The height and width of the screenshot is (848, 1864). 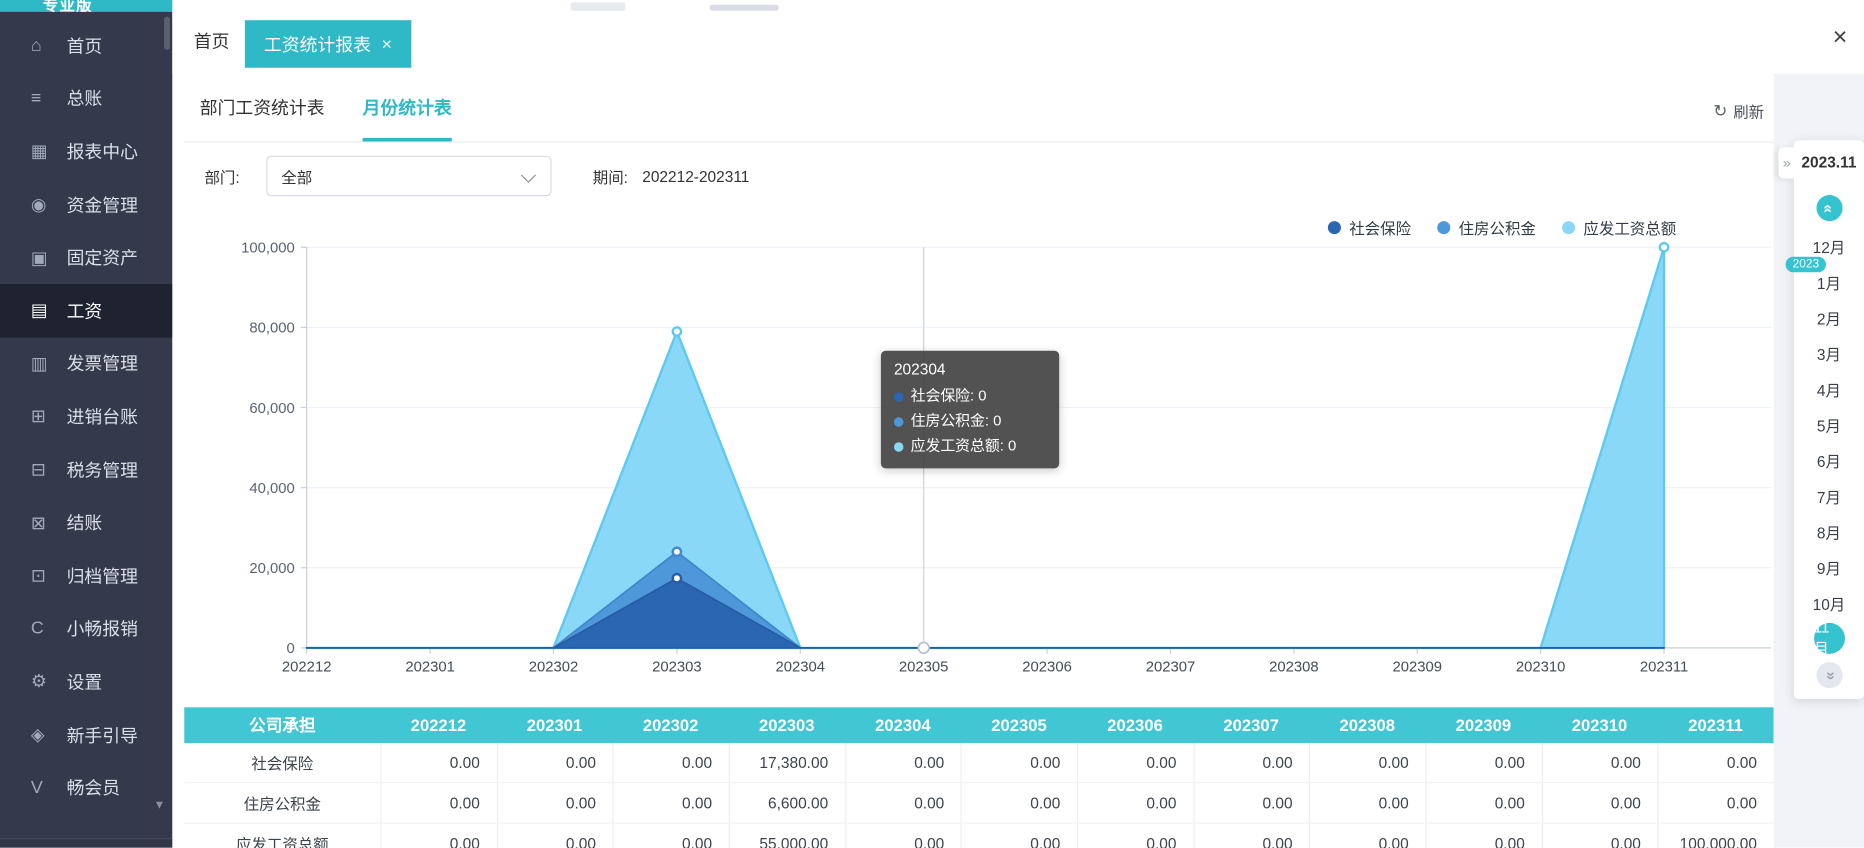 I want to click on general-ledger-icon: ≡, so click(x=36, y=98).